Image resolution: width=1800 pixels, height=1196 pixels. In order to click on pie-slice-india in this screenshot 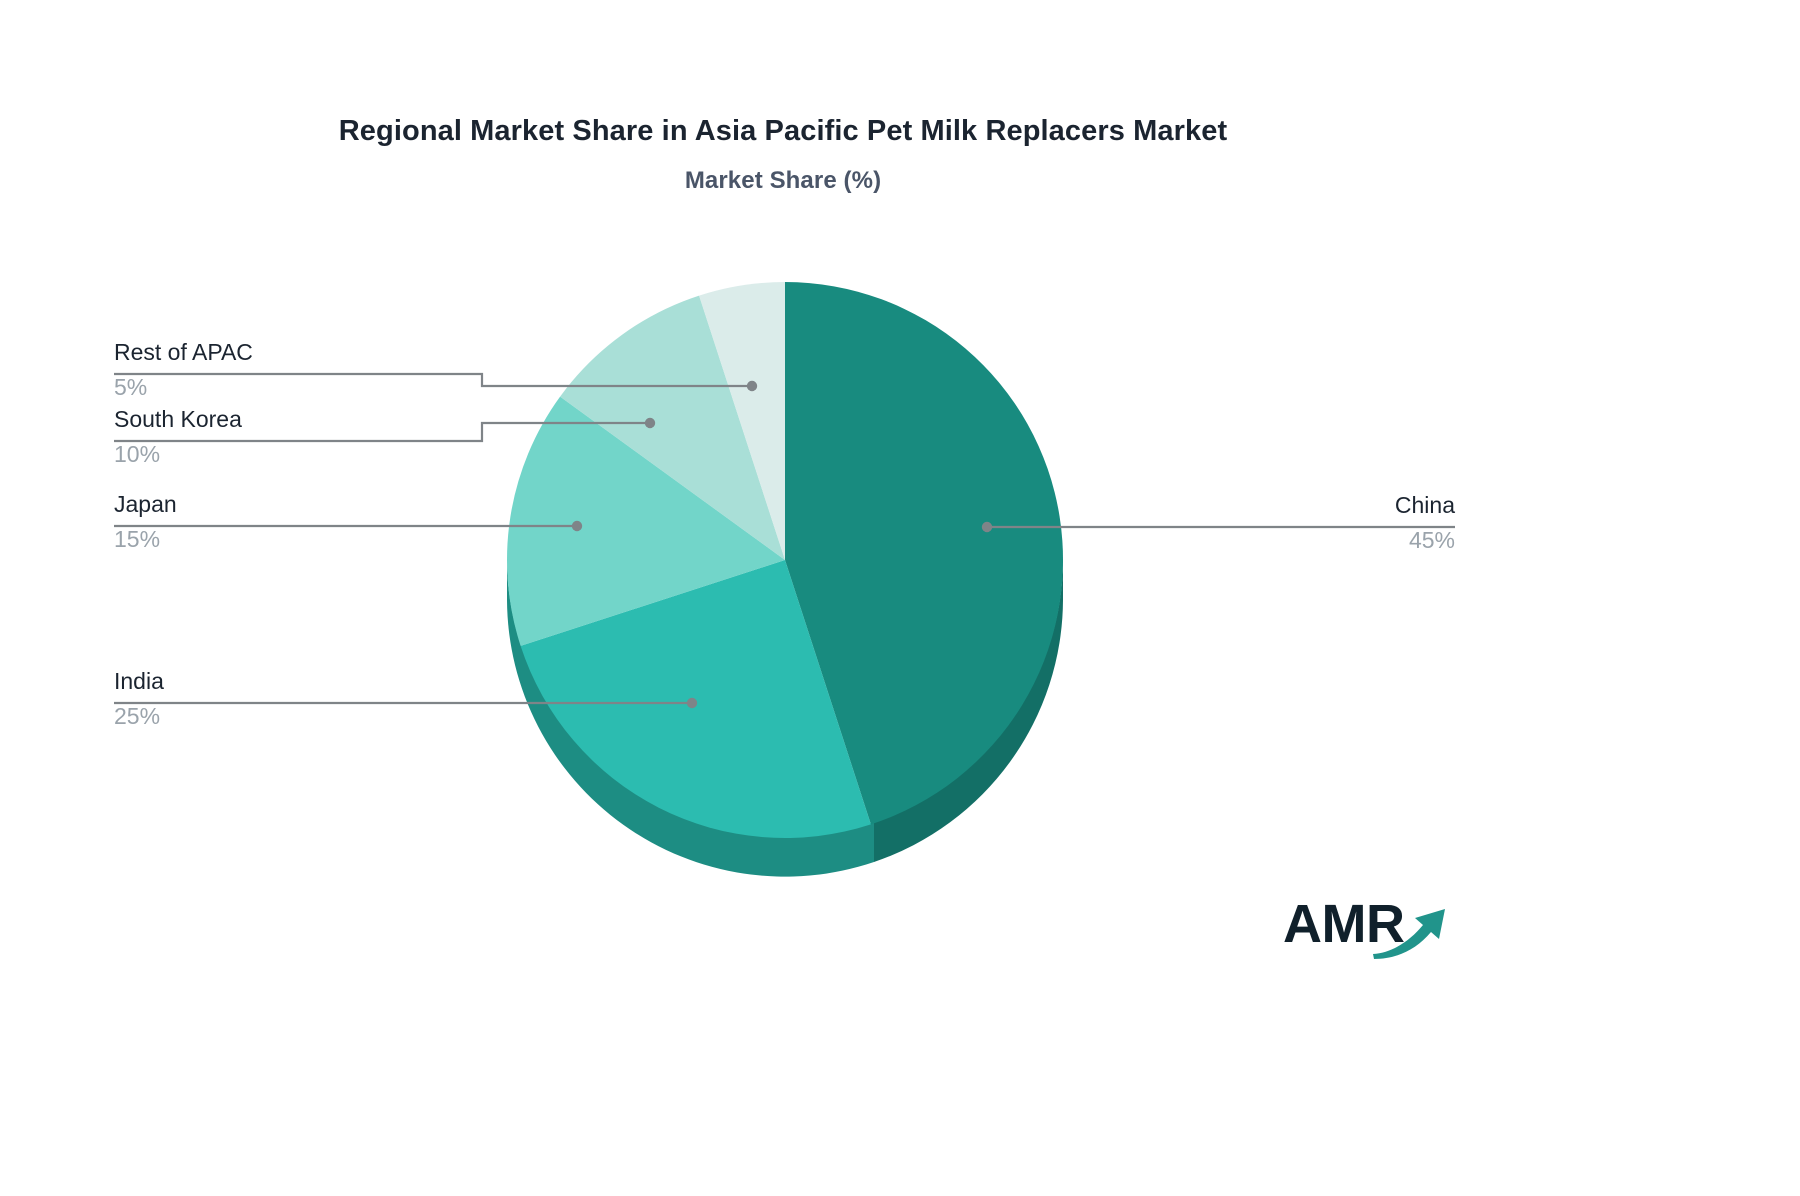, I will do `click(695, 699)`.